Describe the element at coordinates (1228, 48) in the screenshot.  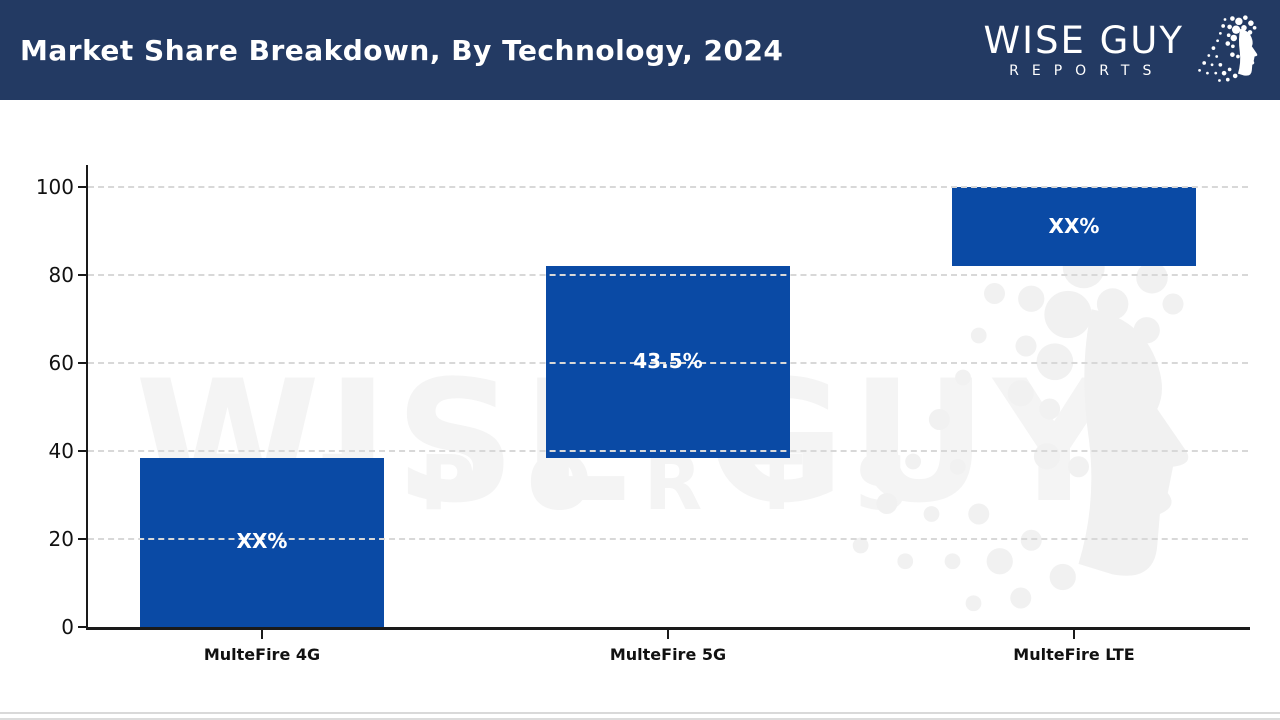
I see `logo-face-icon` at that location.